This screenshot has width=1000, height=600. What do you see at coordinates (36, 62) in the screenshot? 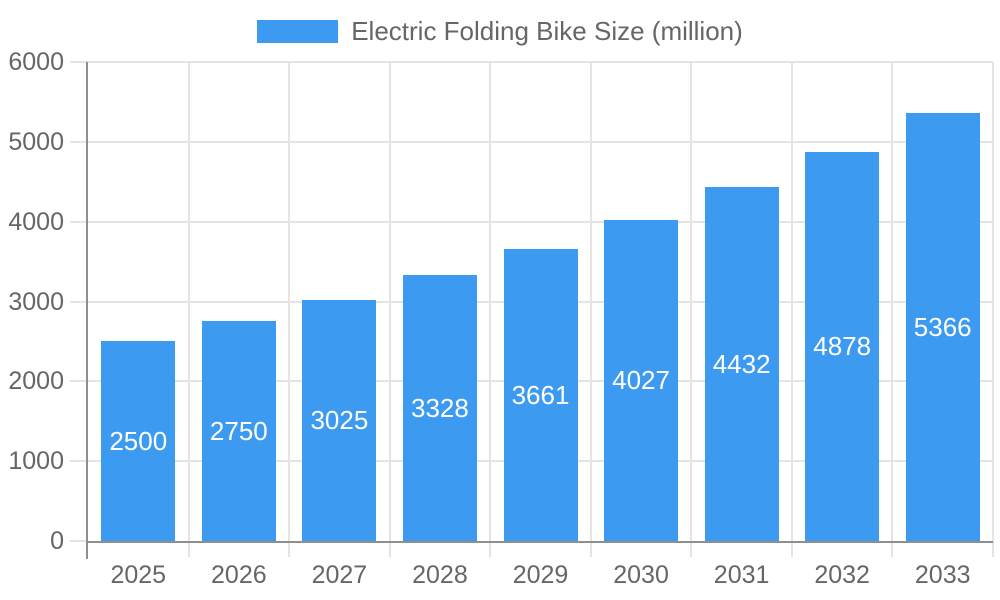
I see `y-tick-label: 6000` at bounding box center [36, 62].